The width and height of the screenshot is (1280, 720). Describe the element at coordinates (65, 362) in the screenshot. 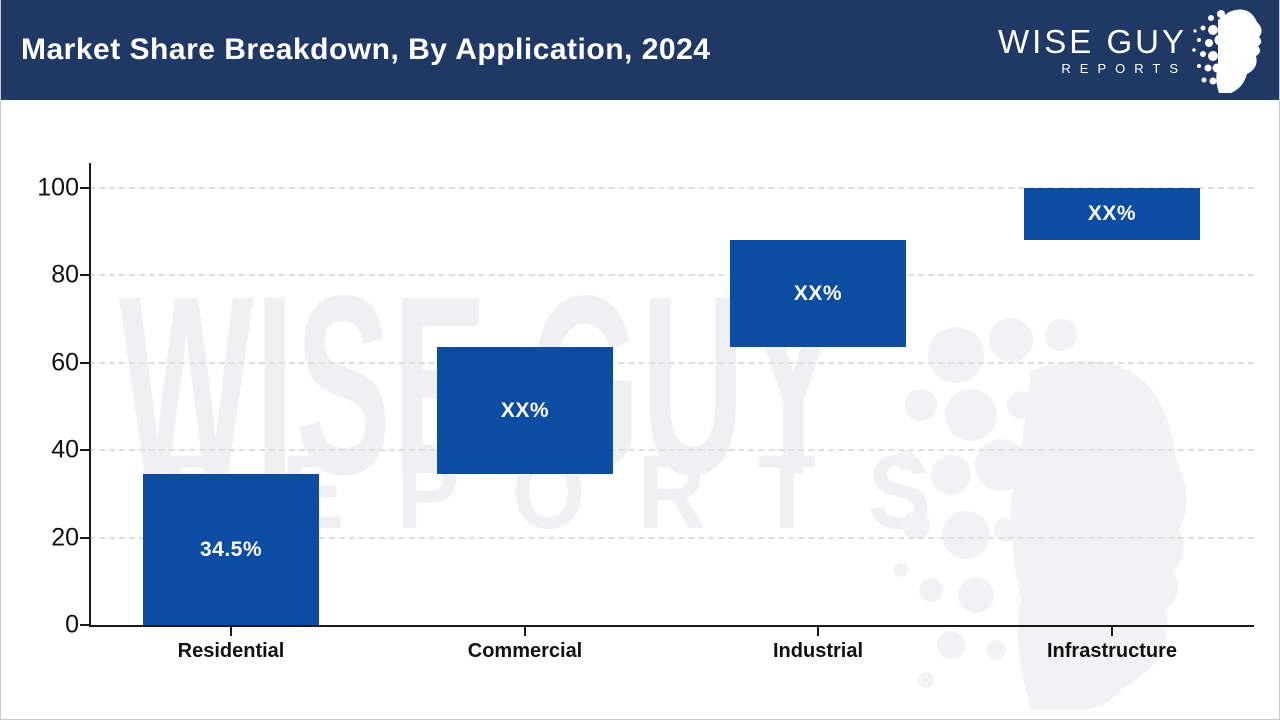

I see `y-tick-label: 60` at that location.